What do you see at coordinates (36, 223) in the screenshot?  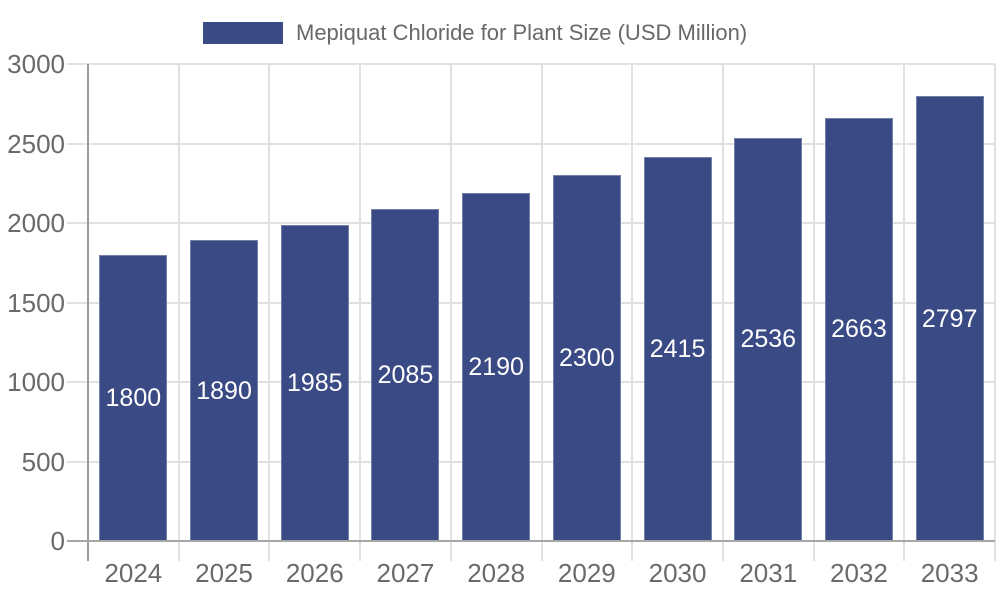 I see `y-tick-label: 2000` at bounding box center [36, 223].